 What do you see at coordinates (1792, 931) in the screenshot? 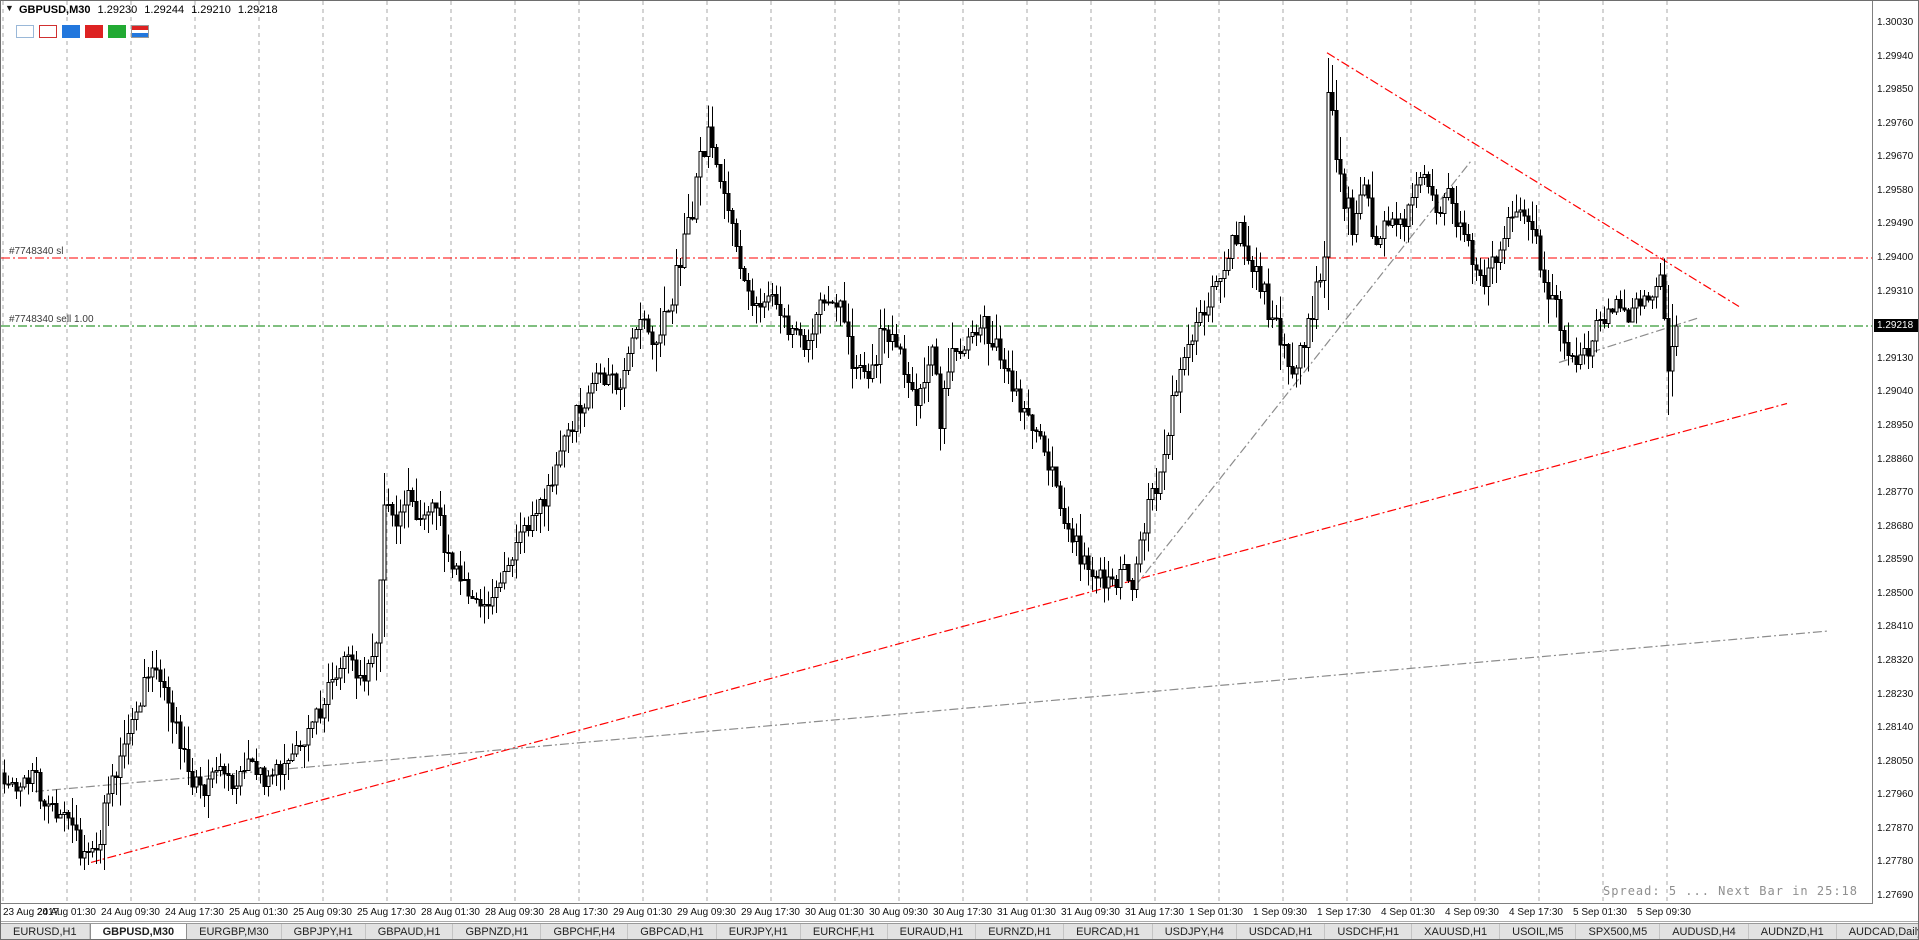
I see `chart-tab-audnzd-h1: AUDNZD,H1` at bounding box center [1792, 931].